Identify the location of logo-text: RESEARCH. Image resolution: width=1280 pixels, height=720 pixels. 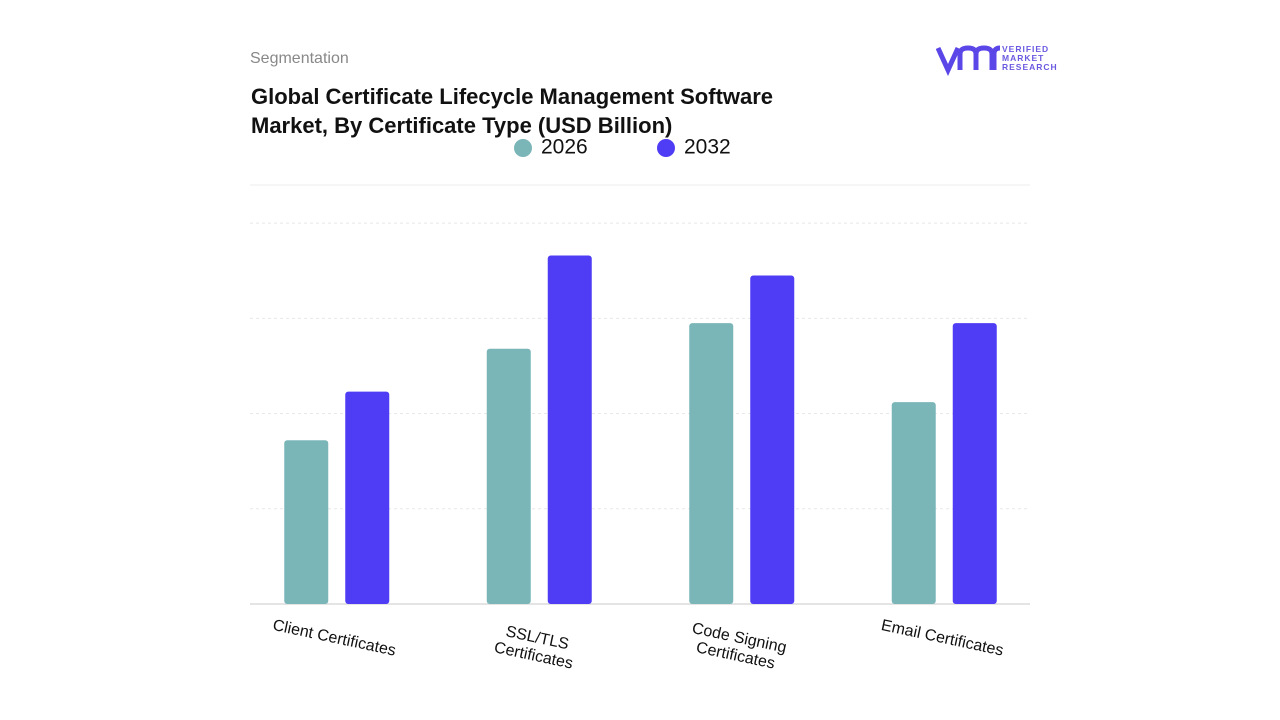
(1030, 67).